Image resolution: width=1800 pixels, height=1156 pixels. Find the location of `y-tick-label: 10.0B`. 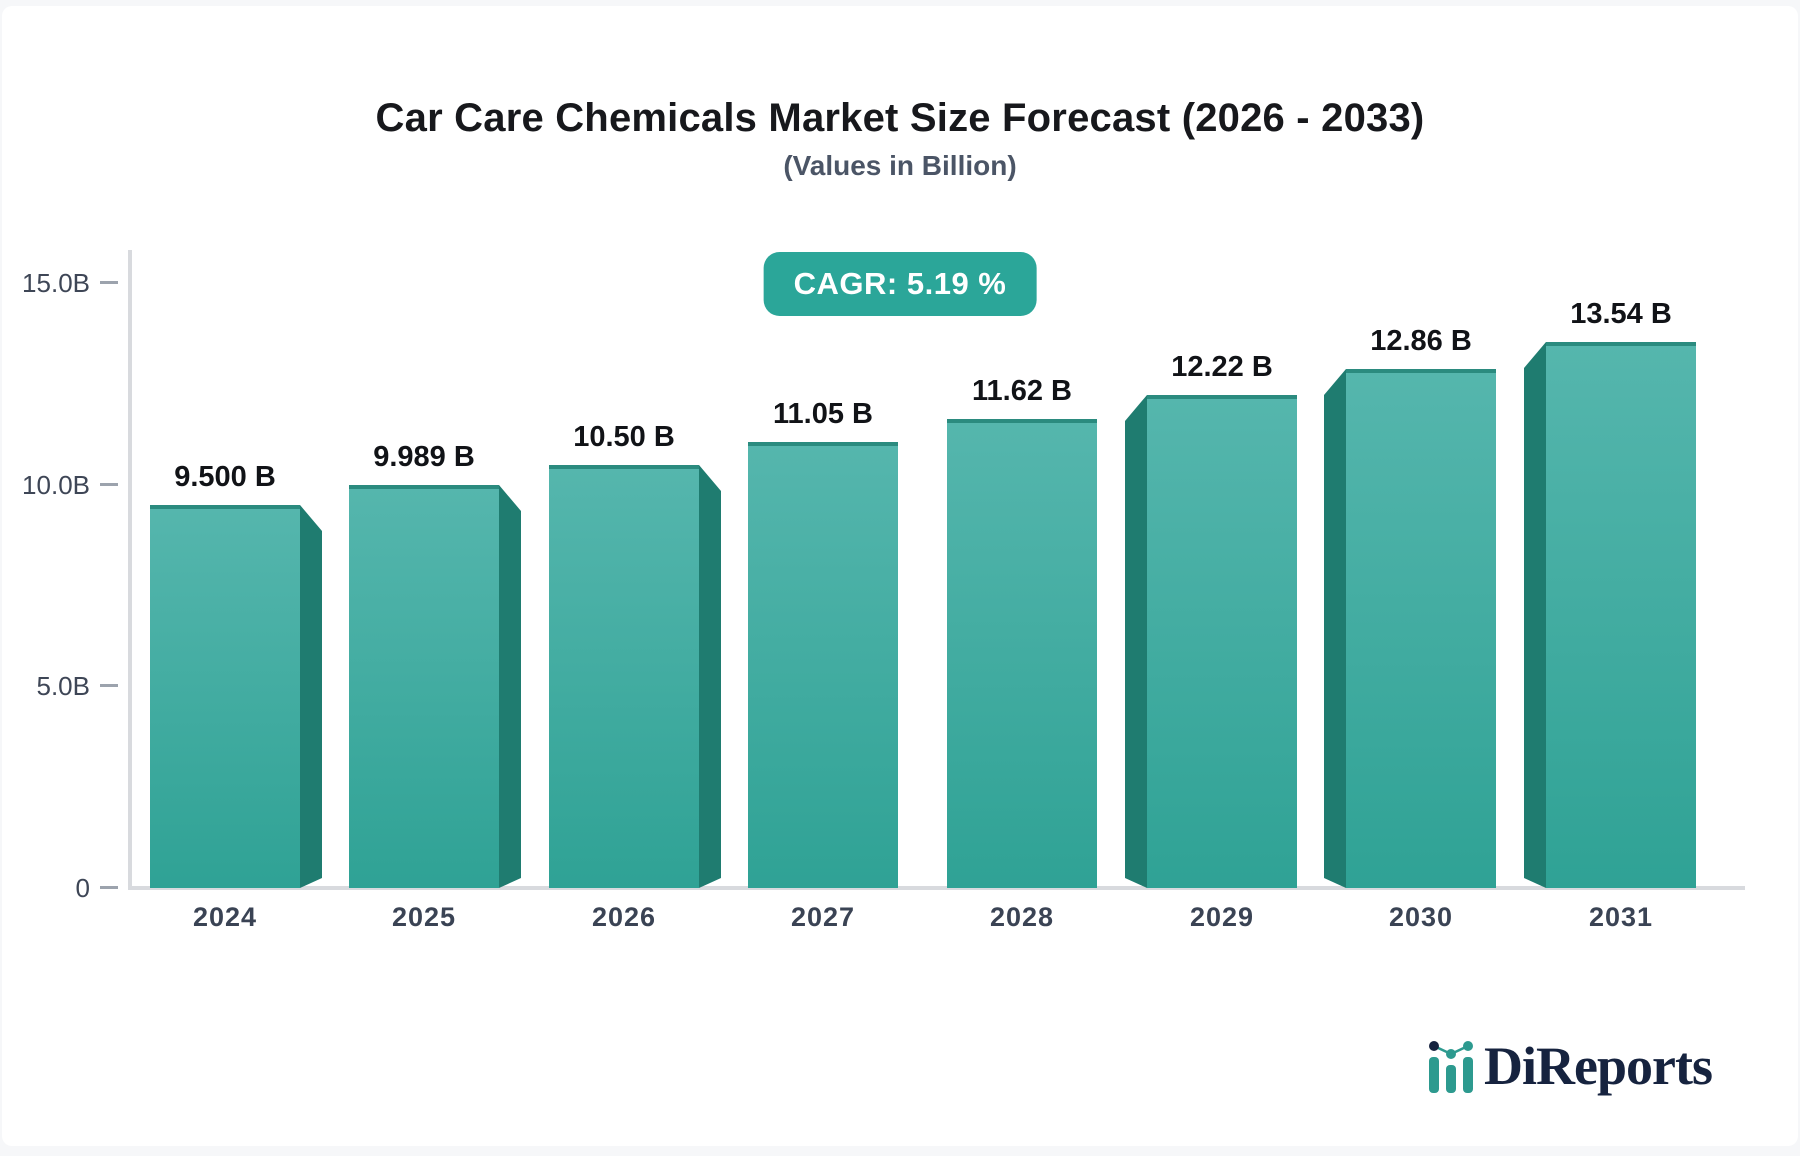

y-tick-label: 10.0B is located at coordinates (56, 485).